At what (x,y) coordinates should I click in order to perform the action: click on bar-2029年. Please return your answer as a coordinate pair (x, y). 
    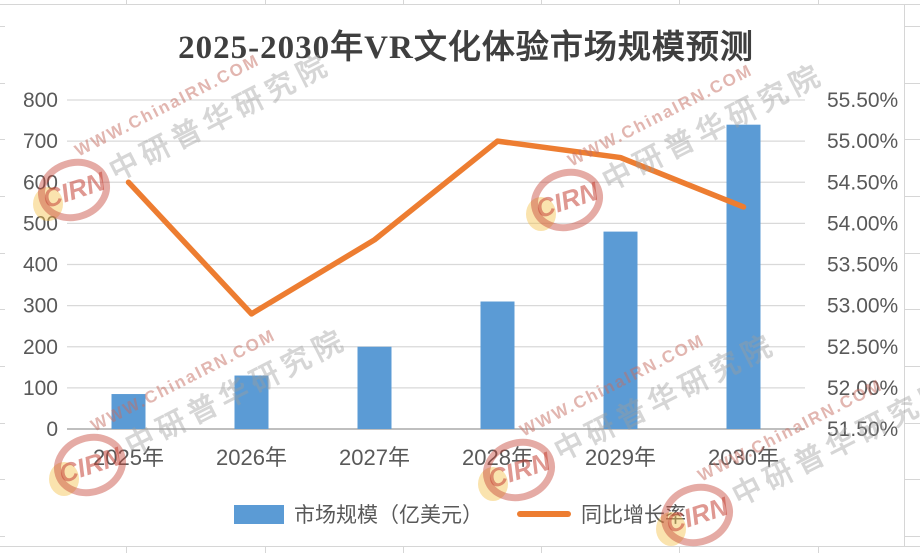
    Looking at the image, I should click on (620, 330).